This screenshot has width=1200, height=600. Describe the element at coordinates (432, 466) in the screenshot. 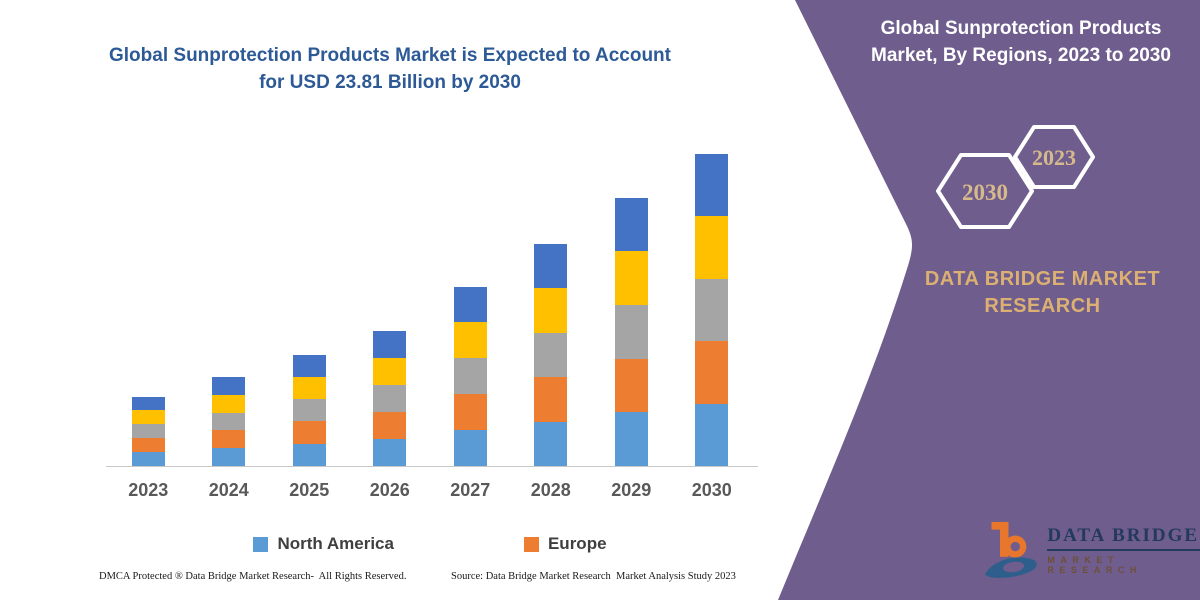

I see `x-axis-line` at that location.